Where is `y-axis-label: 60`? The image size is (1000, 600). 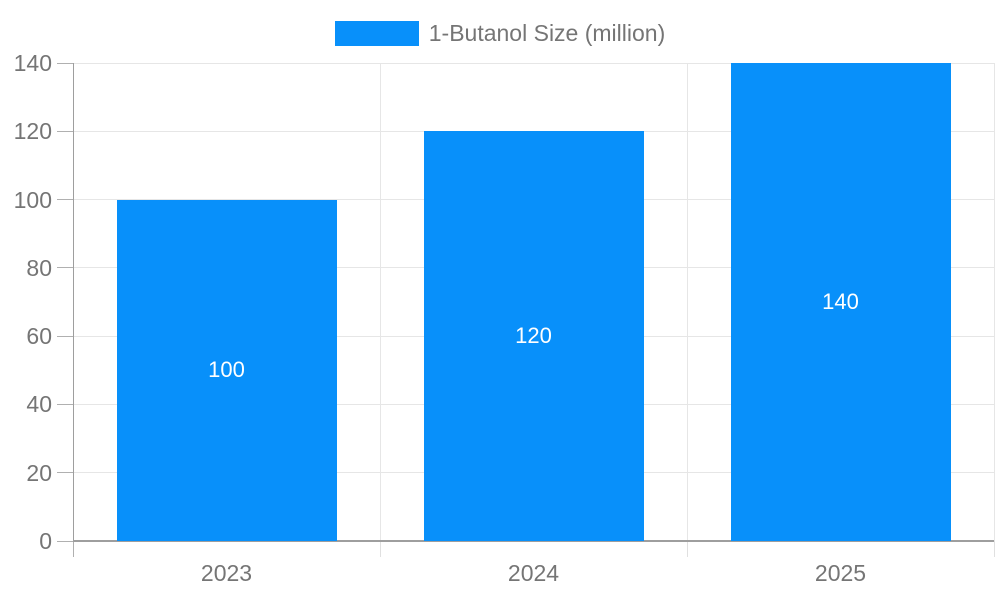 y-axis-label: 60 is located at coordinates (39, 336).